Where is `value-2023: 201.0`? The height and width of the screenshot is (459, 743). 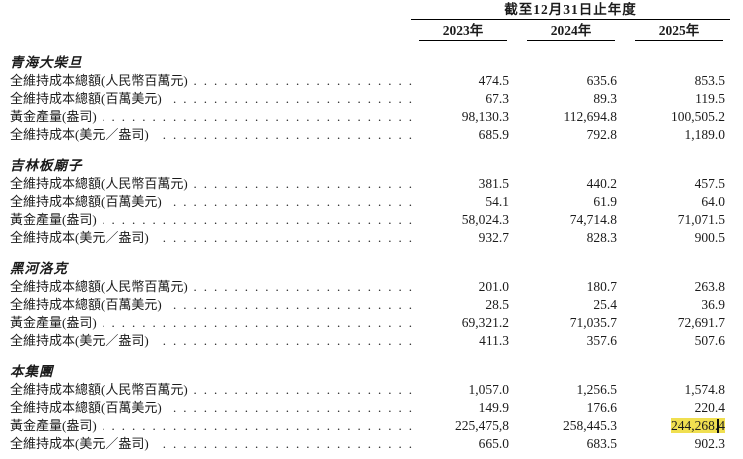
value-2023: 201.0 is located at coordinates (493, 286).